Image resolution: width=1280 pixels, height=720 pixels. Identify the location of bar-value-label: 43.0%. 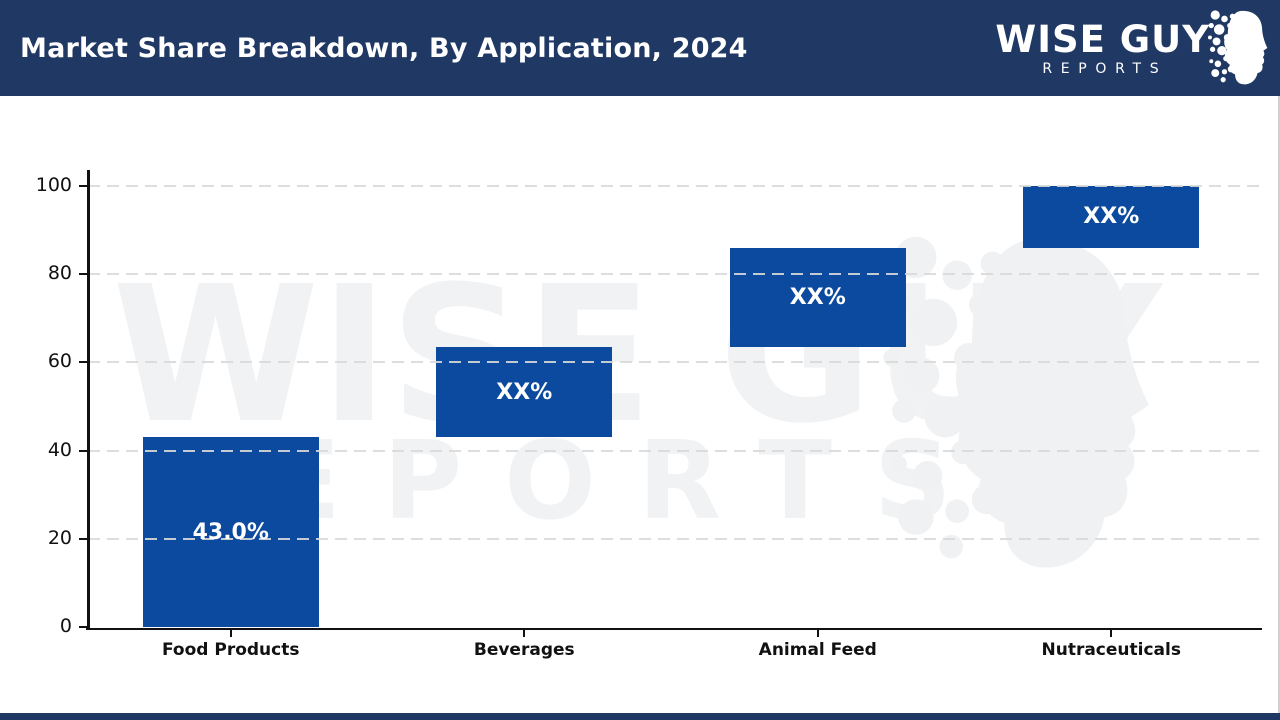
(230, 532).